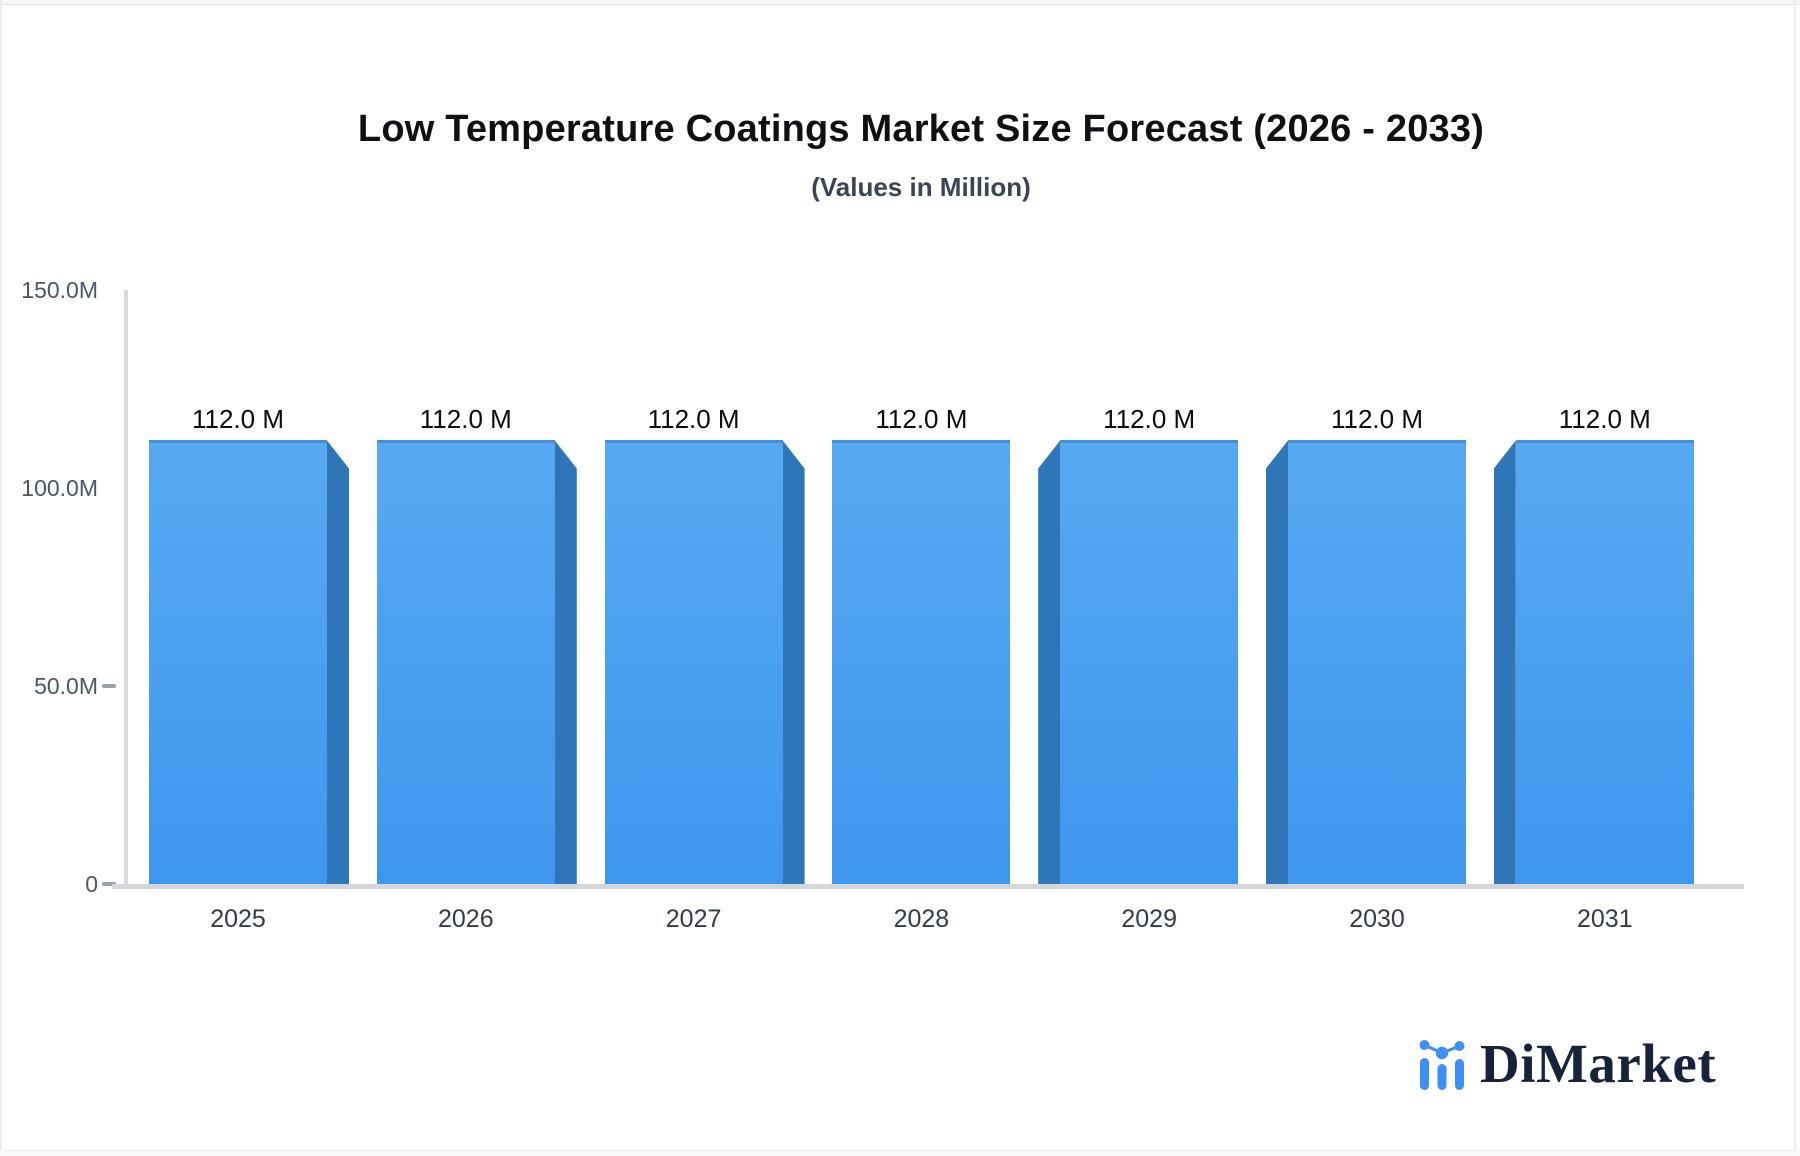  Describe the element at coordinates (1795, 578) in the screenshot. I see `page-border-right` at that location.